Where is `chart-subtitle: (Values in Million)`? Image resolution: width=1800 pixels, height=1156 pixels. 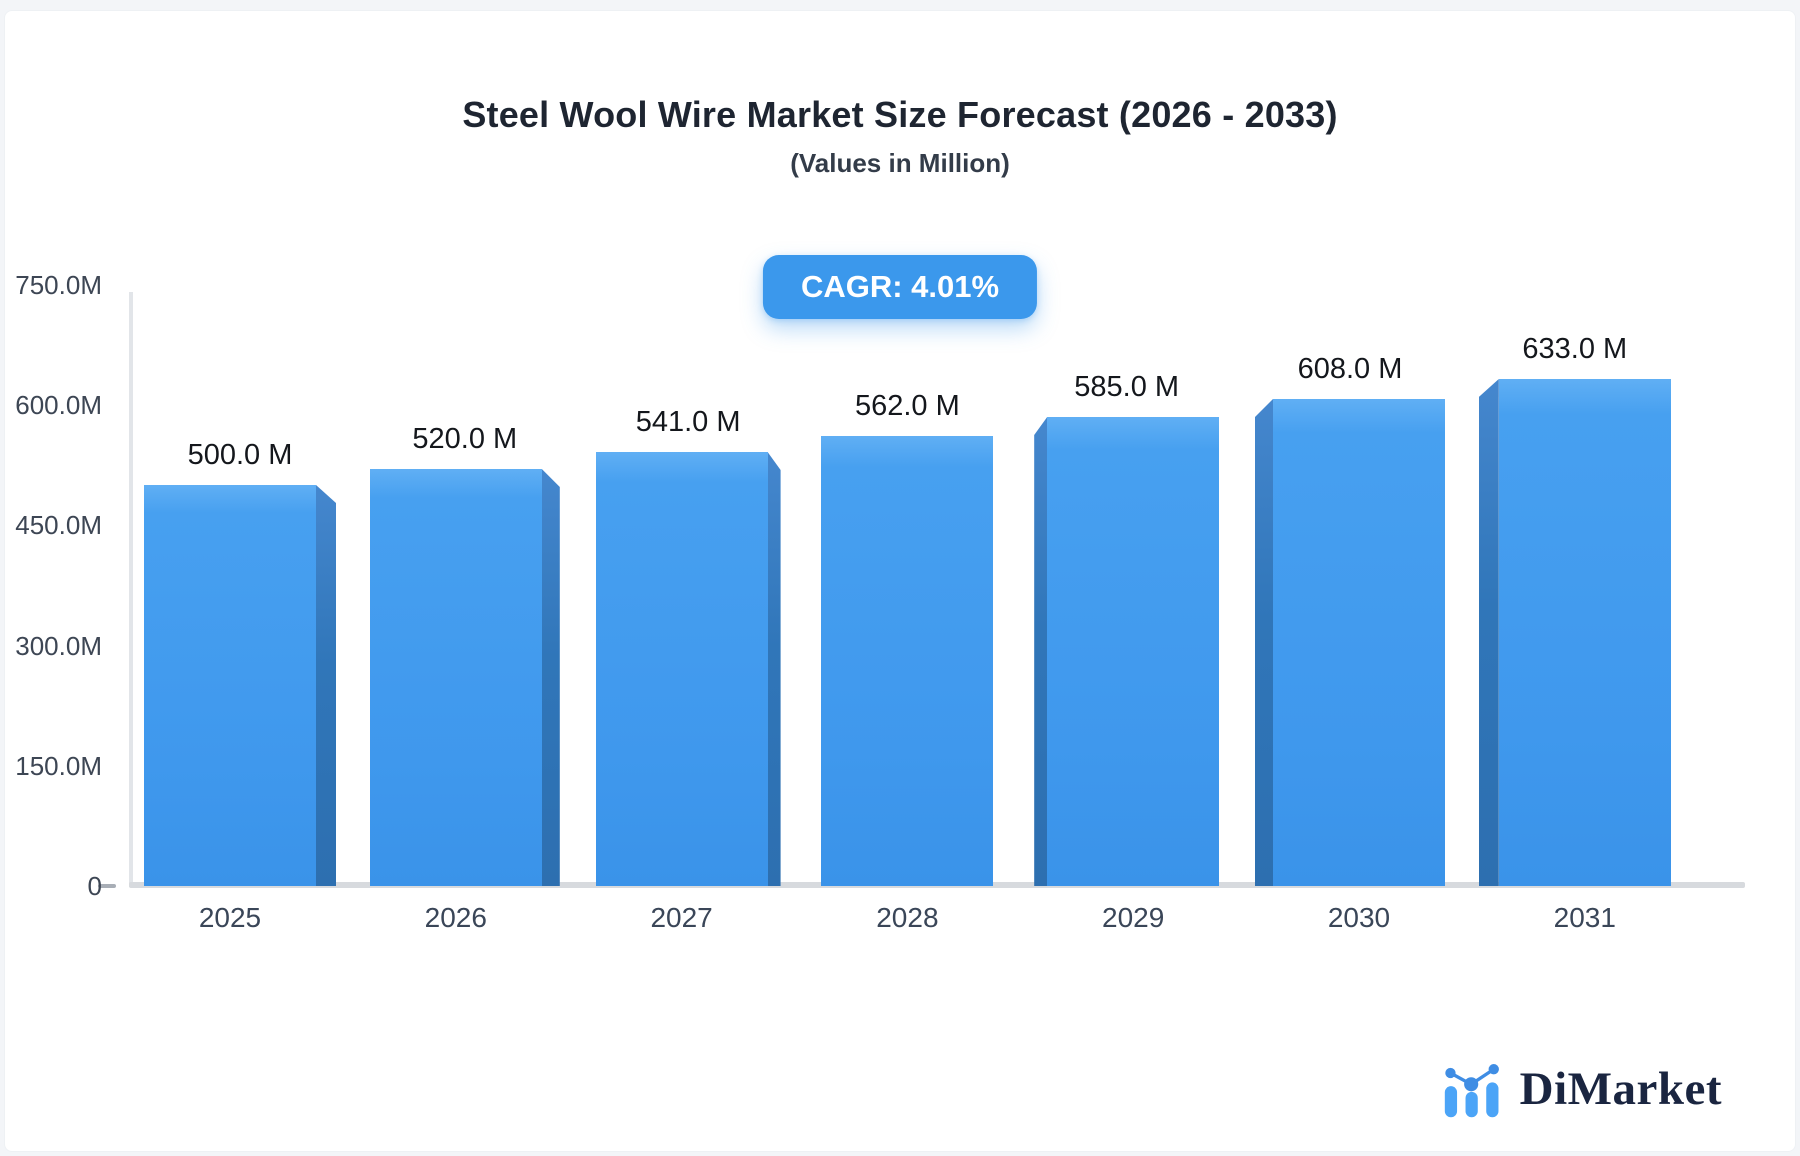 chart-subtitle: (Values in Million) is located at coordinates (900, 163).